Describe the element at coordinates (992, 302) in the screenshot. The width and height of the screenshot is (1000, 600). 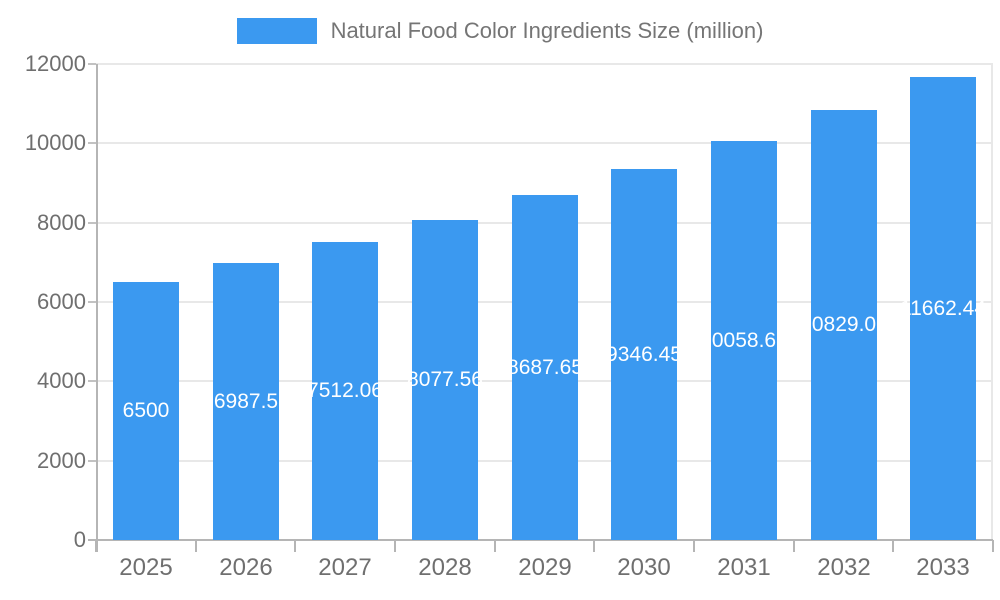
I see `plot-right-border` at that location.